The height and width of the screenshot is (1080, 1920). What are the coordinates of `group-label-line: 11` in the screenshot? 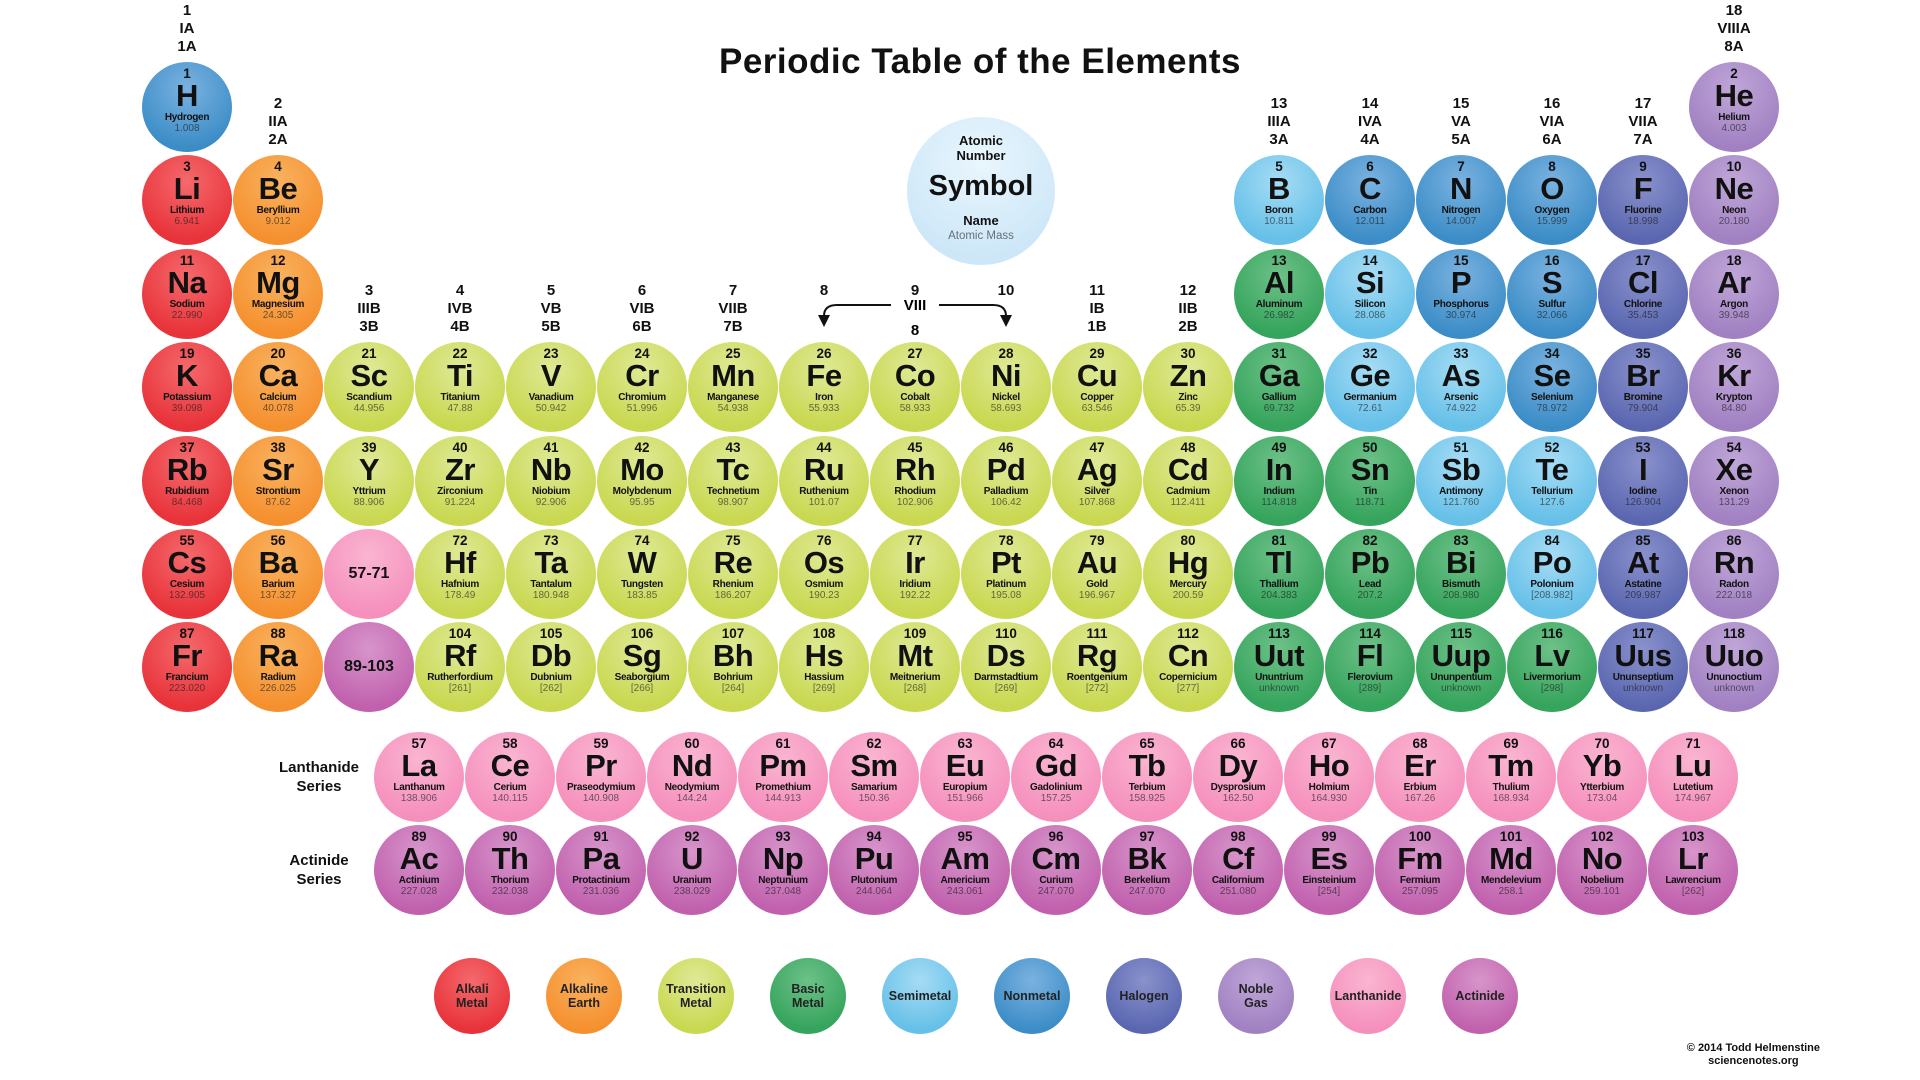 It's located at (1097, 291).